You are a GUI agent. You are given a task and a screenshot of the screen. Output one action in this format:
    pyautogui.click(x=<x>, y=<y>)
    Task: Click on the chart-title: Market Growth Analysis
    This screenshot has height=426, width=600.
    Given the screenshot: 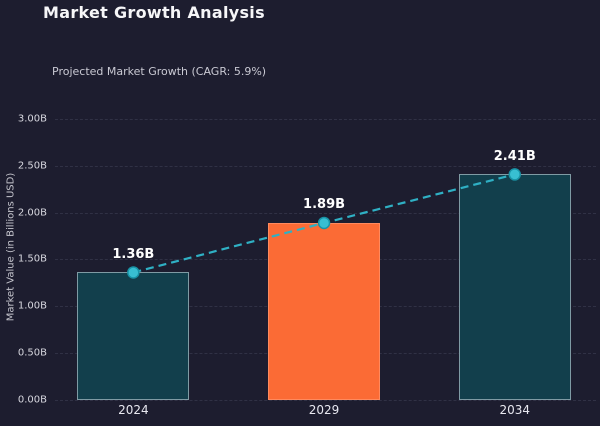 What is the action you would take?
    pyautogui.click(x=154, y=12)
    